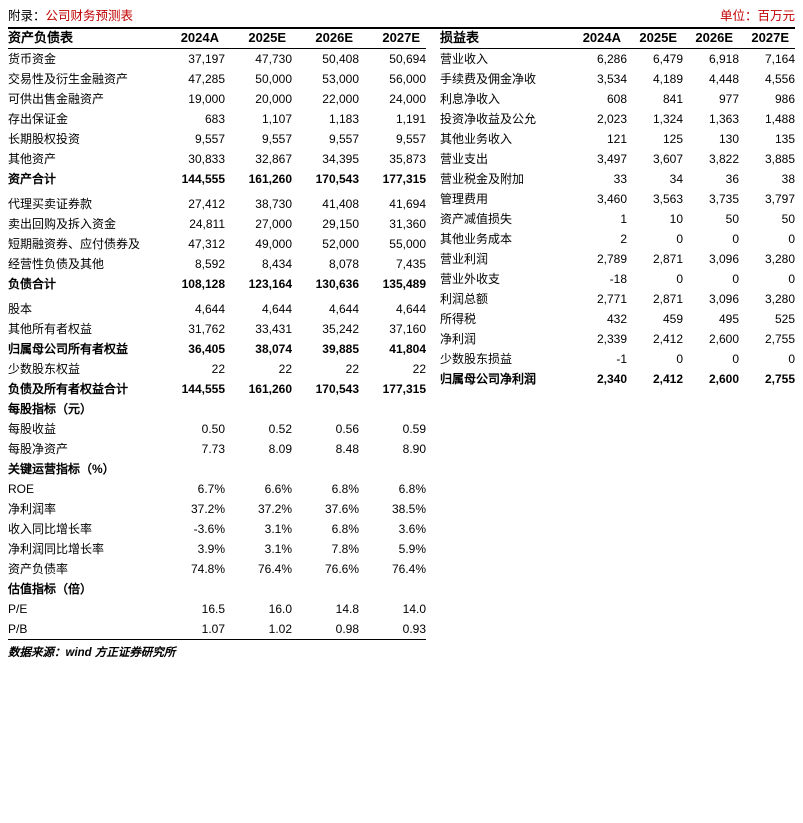 This screenshot has width=803, height=823. What do you see at coordinates (347, 608) in the screenshot?
I see `row-value: 14.8` at bounding box center [347, 608].